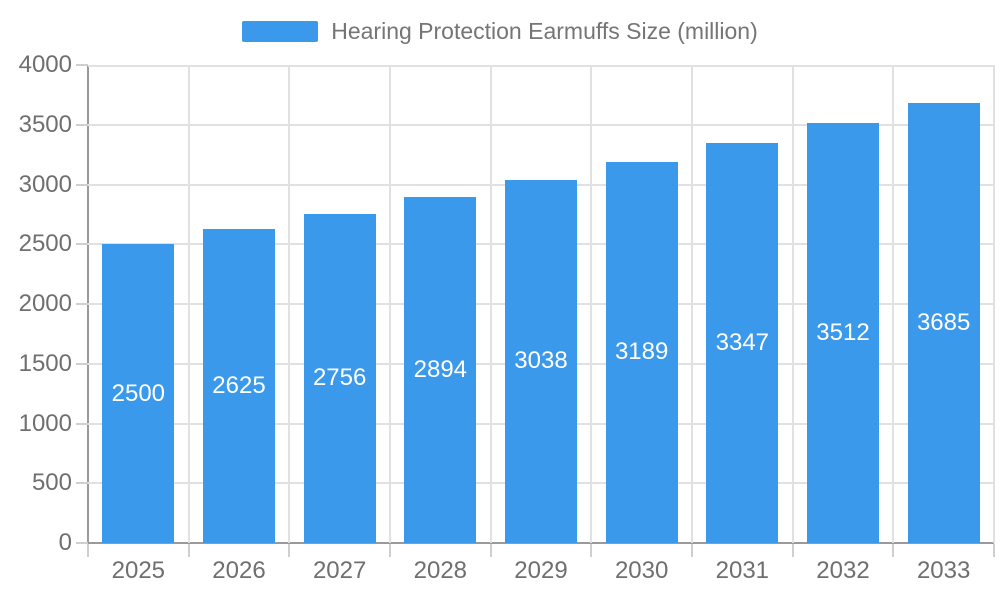 This screenshot has width=1000, height=600. What do you see at coordinates (641, 570) in the screenshot?
I see `x-axis-tick-label: 2030` at bounding box center [641, 570].